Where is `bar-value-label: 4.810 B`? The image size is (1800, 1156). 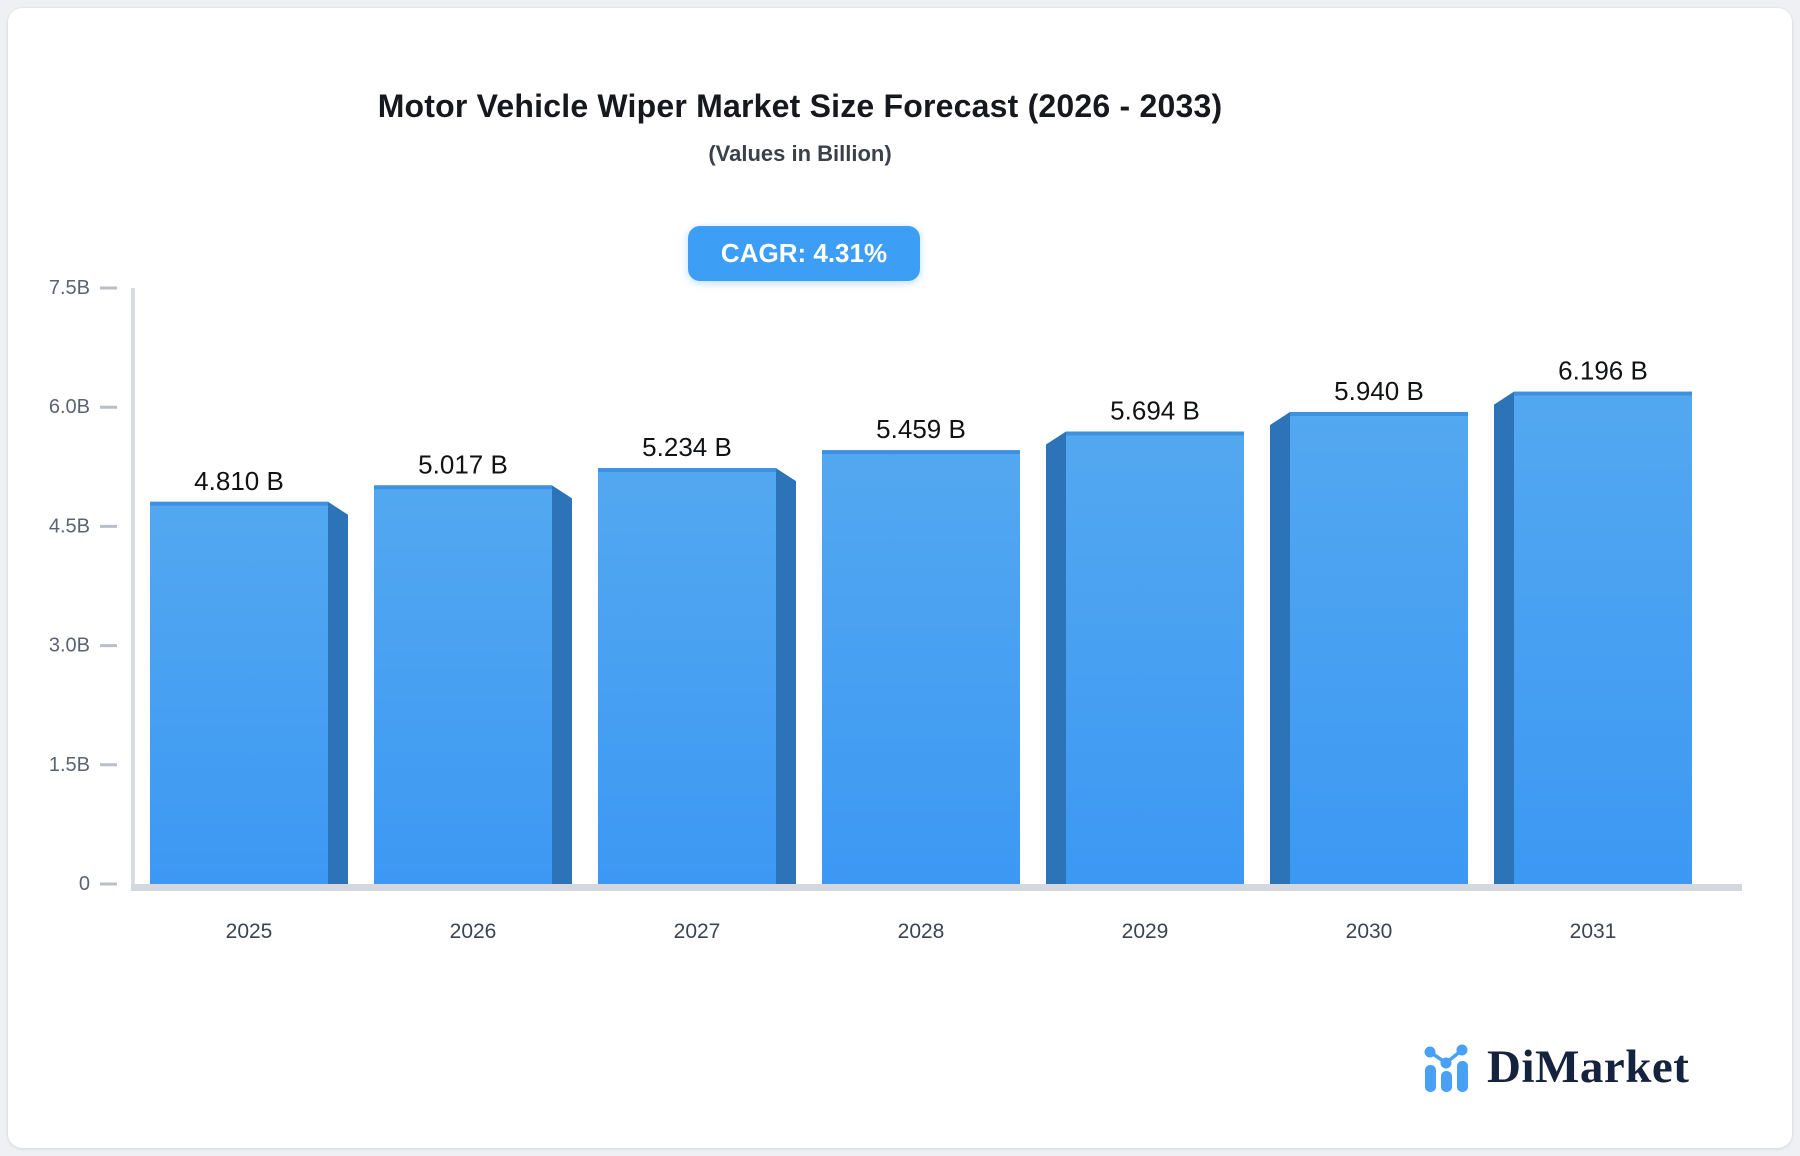 bar-value-label: 4.810 B is located at coordinates (239, 481).